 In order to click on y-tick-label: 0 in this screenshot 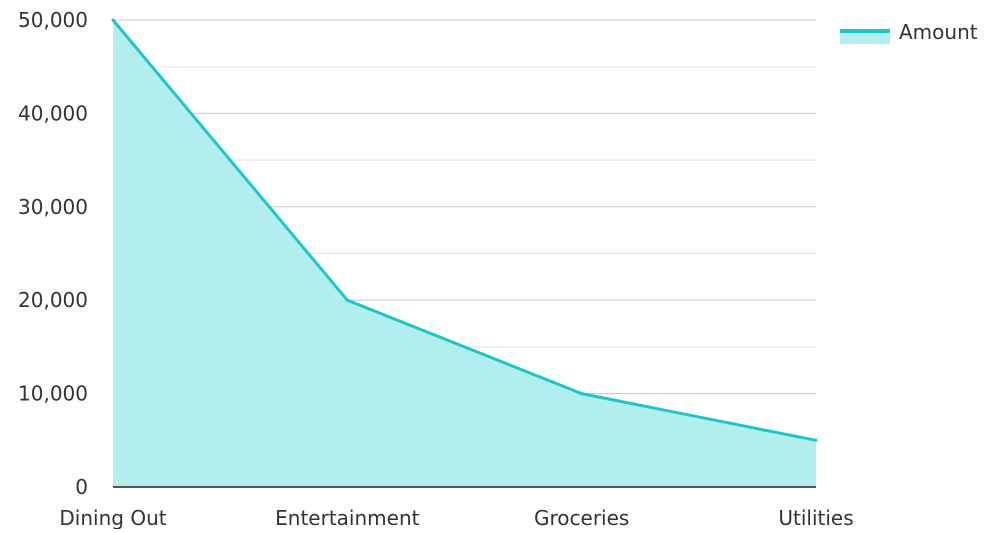, I will do `click(81, 487)`.